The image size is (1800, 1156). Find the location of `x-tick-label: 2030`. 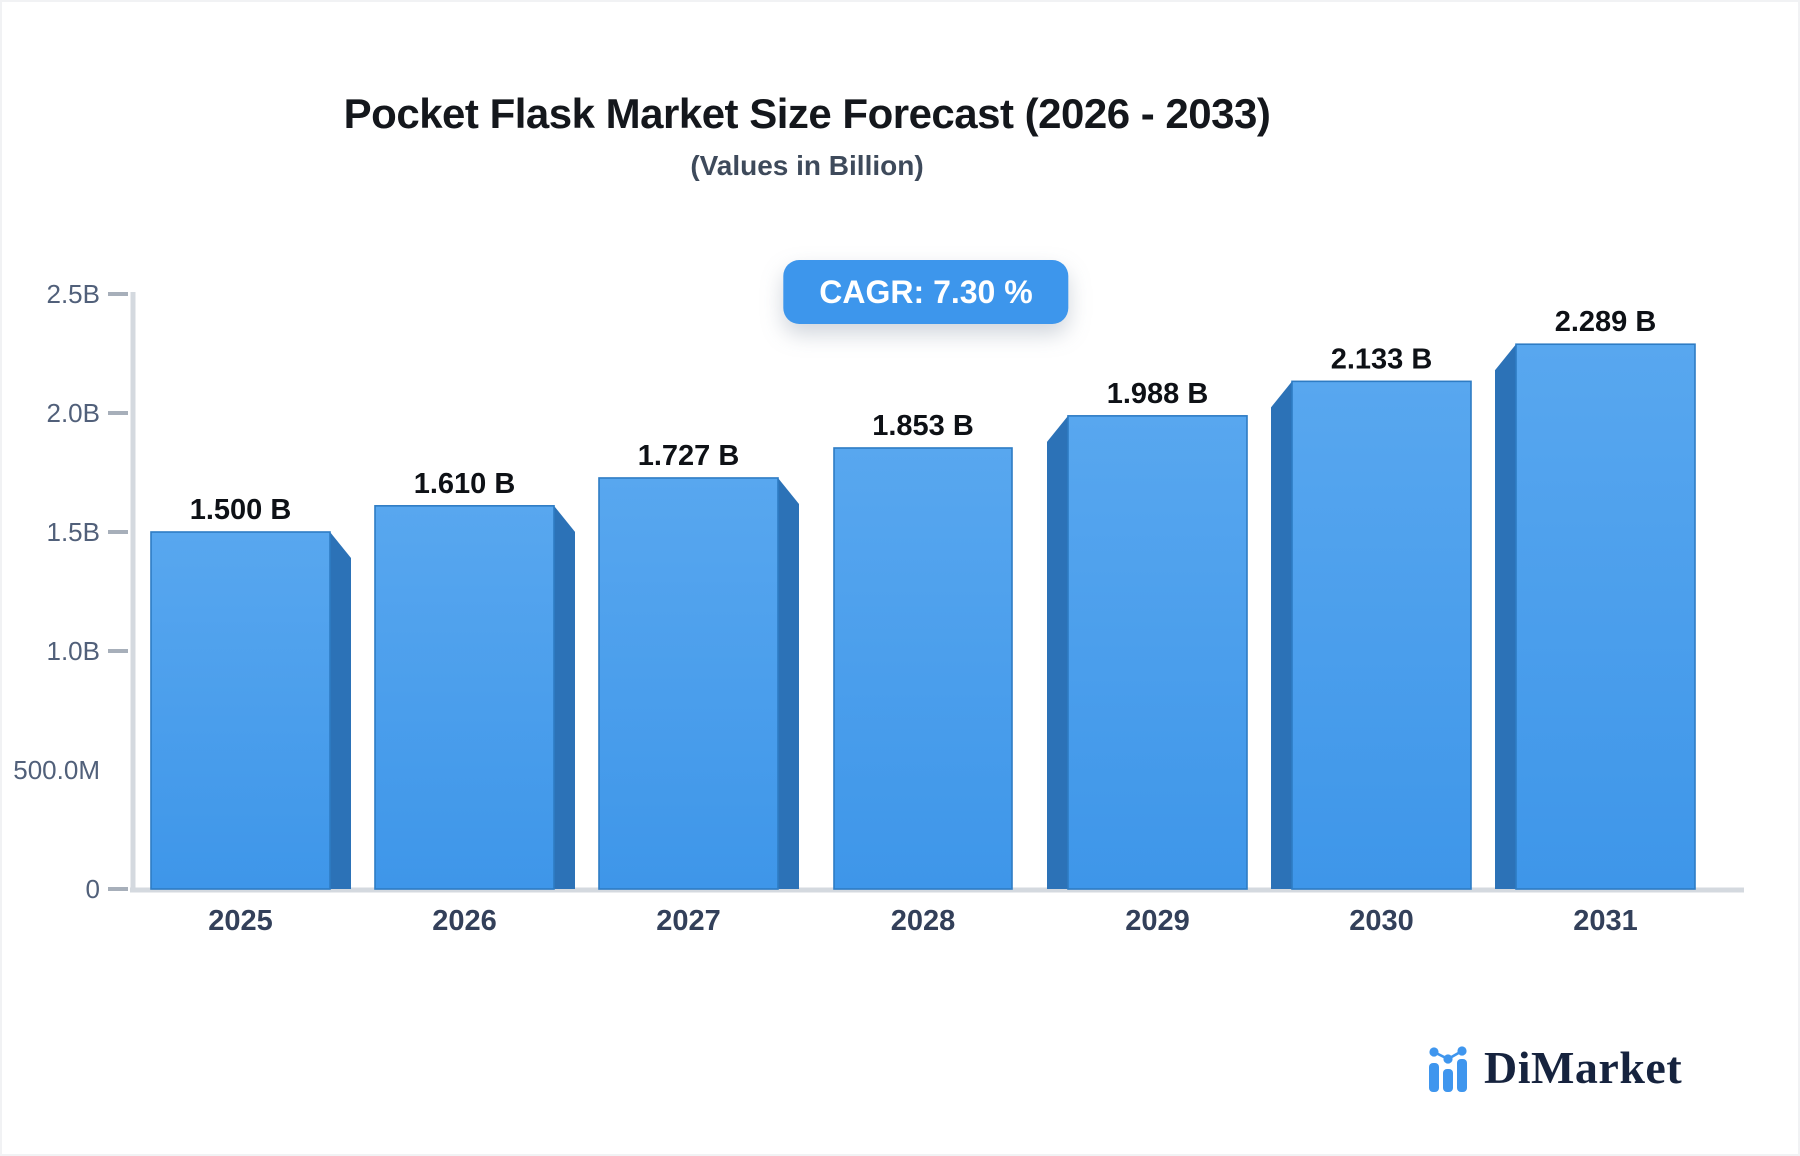

x-tick-label: 2030 is located at coordinates (1381, 921).